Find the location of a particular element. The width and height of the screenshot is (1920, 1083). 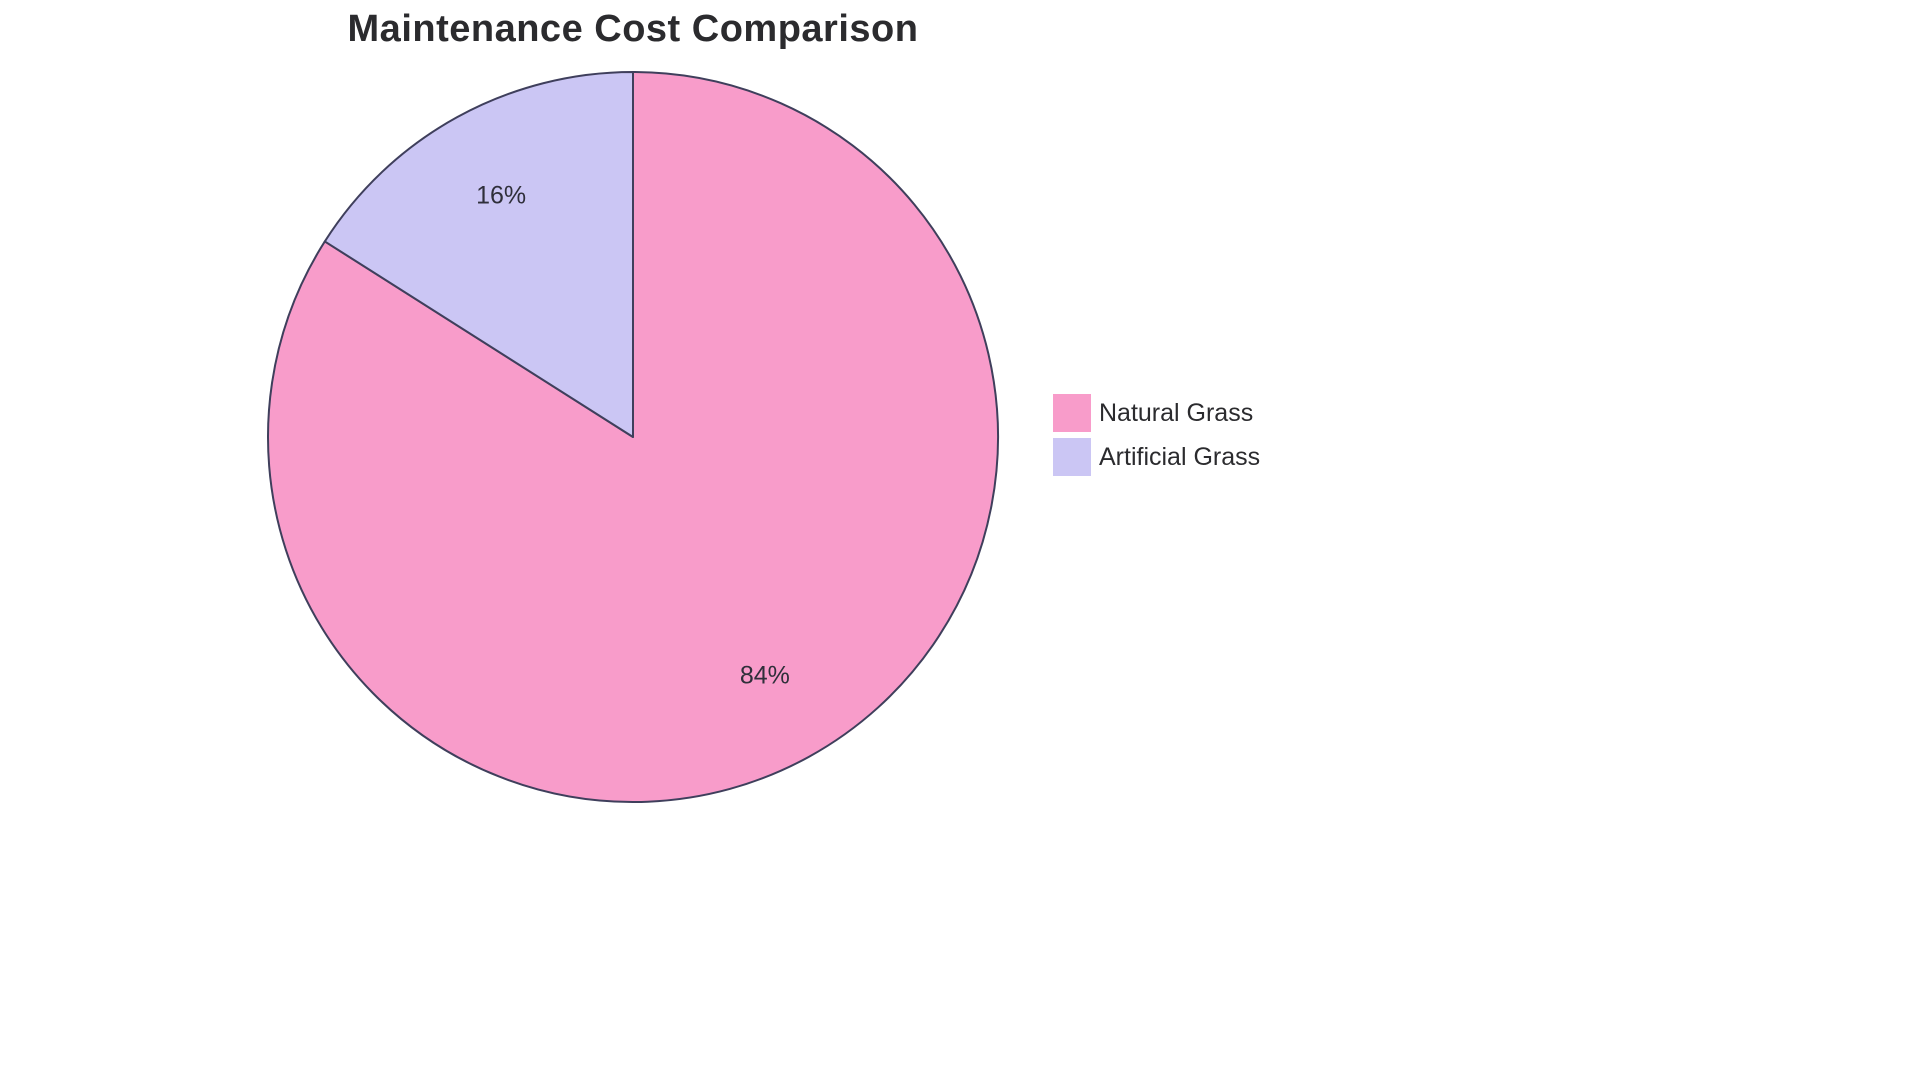

legend-item-artificial-grass: Artificial Grass is located at coordinates (1156, 457).